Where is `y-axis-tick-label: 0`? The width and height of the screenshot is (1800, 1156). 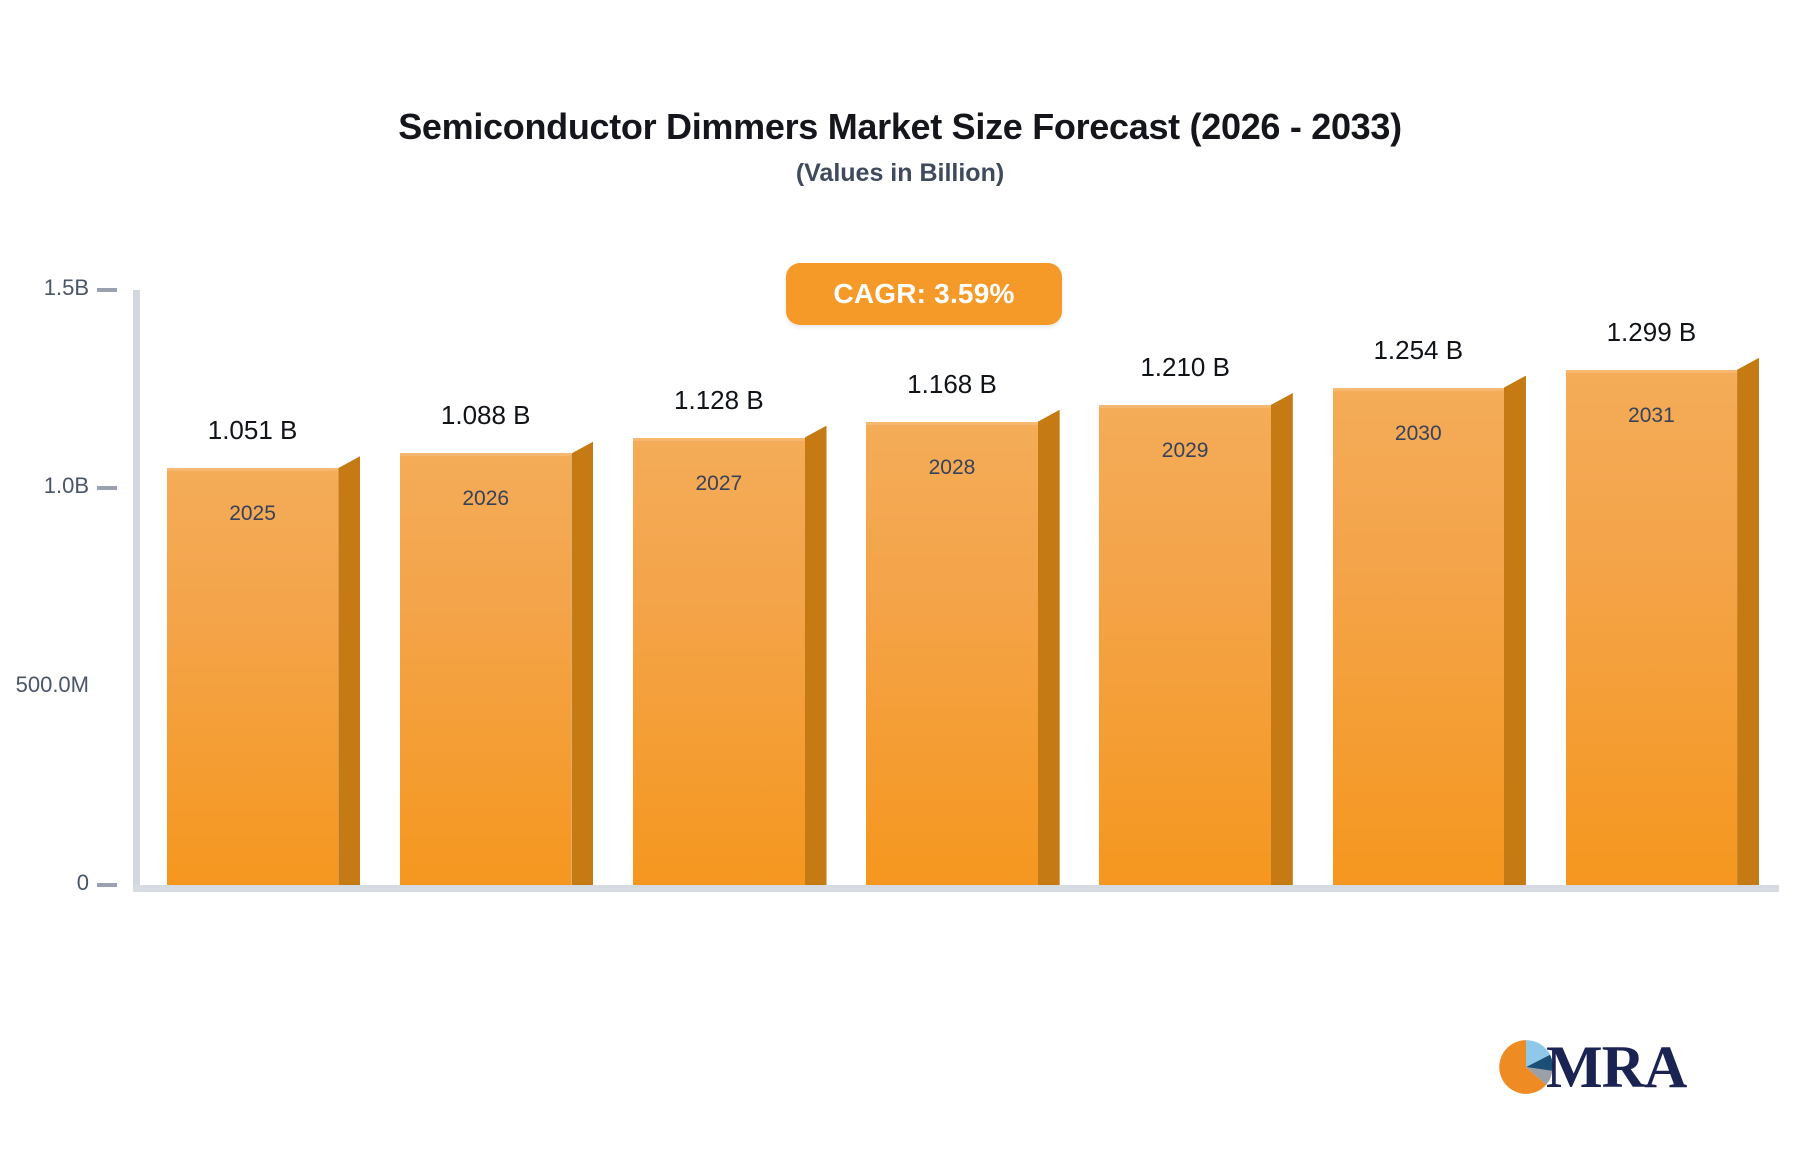 y-axis-tick-label: 0 is located at coordinates (82, 882).